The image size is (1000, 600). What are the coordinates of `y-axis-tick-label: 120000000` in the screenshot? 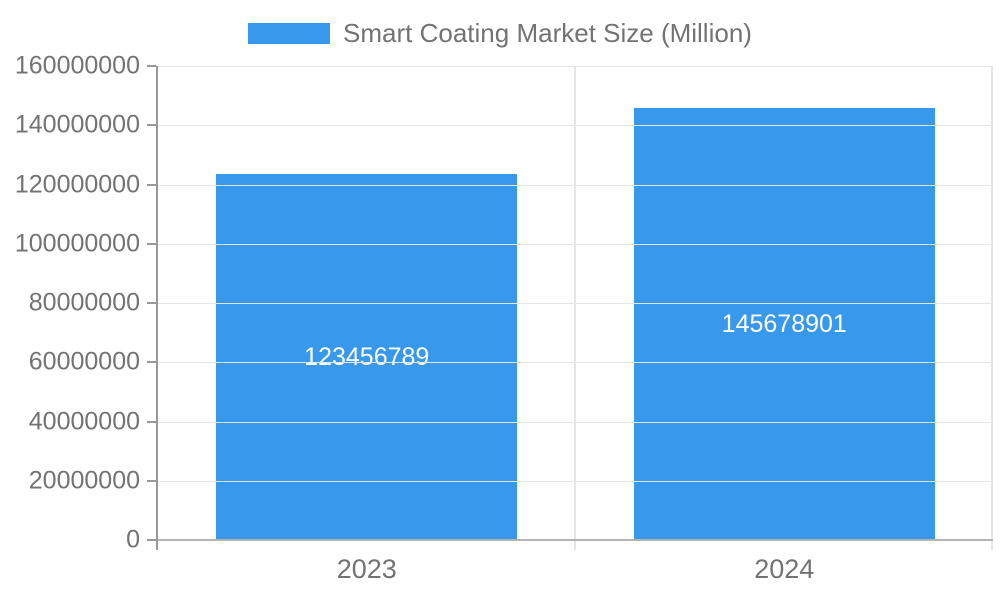 It's located at (77, 184).